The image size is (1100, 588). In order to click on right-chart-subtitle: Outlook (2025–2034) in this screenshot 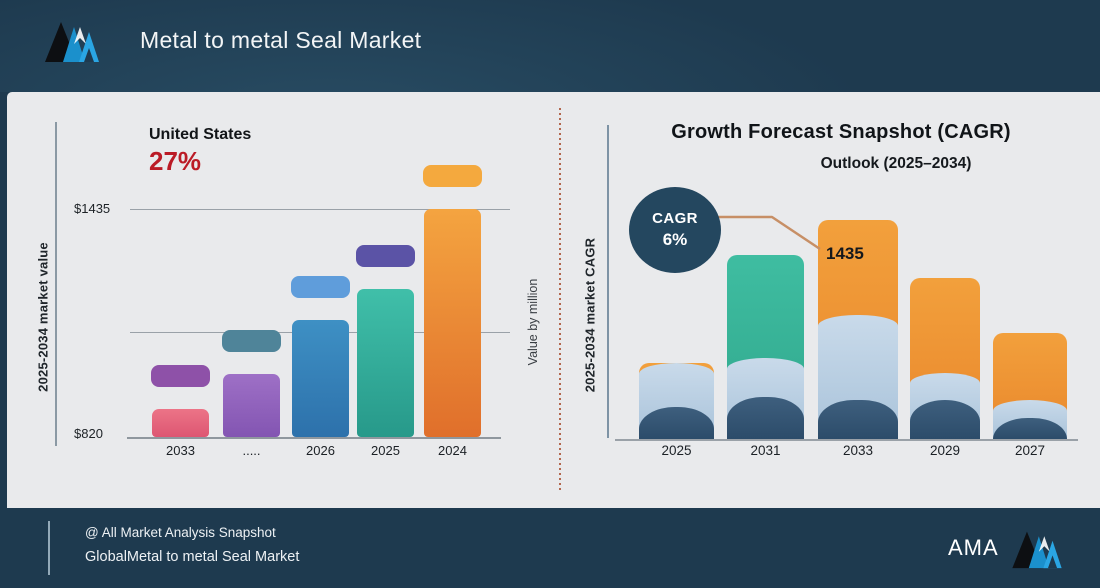, I will do `click(896, 163)`.